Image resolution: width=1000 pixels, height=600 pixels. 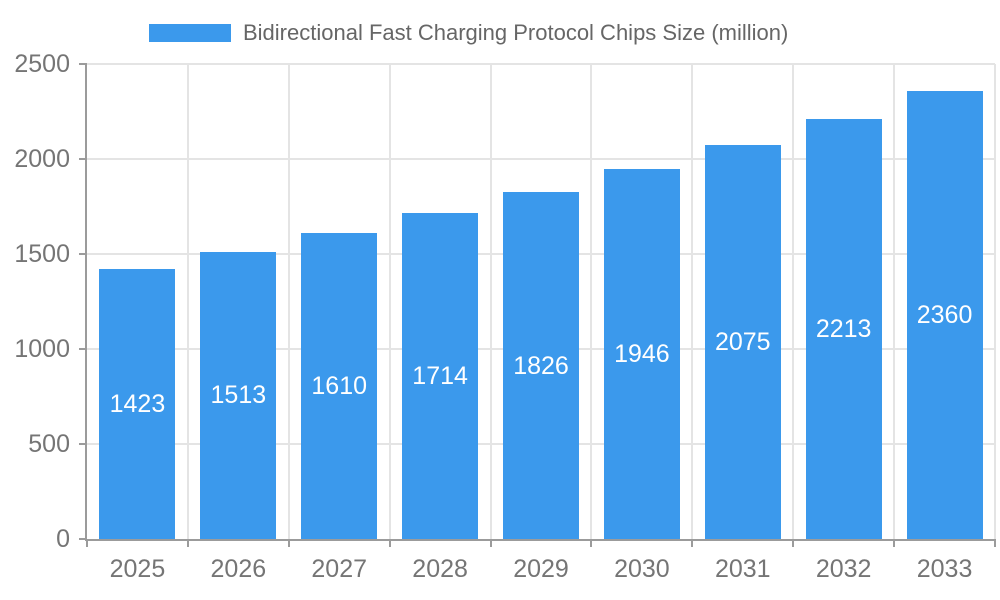 I want to click on bar-value-label: 1423, so click(x=137, y=403).